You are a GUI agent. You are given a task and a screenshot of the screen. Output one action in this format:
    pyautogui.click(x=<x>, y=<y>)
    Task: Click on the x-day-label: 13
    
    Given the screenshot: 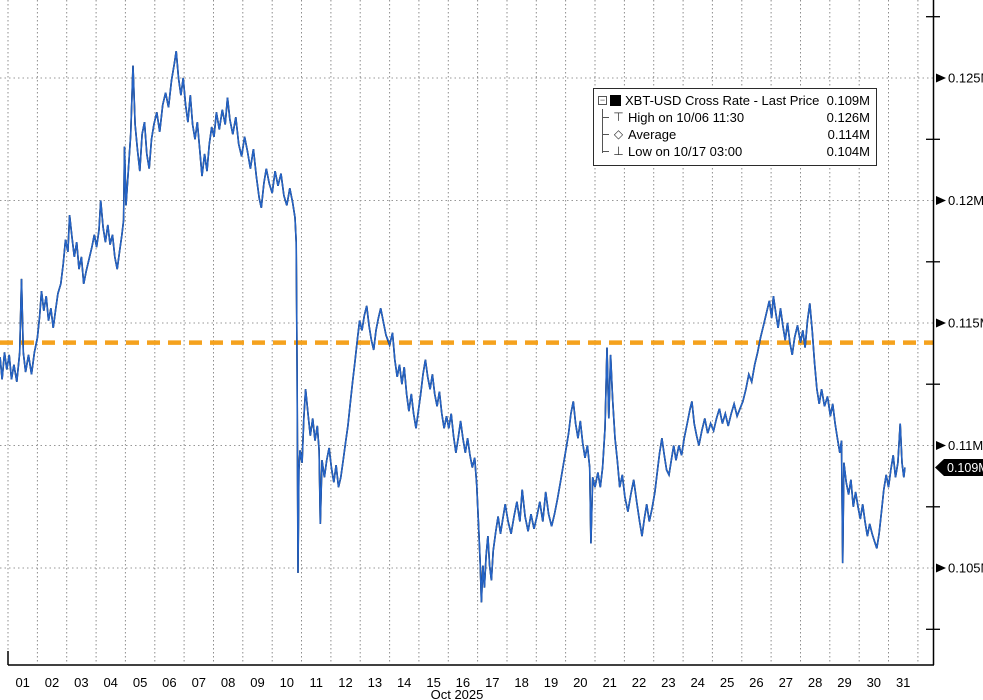 What is the action you would take?
    pyautogui.click(x=375, y=682)
    